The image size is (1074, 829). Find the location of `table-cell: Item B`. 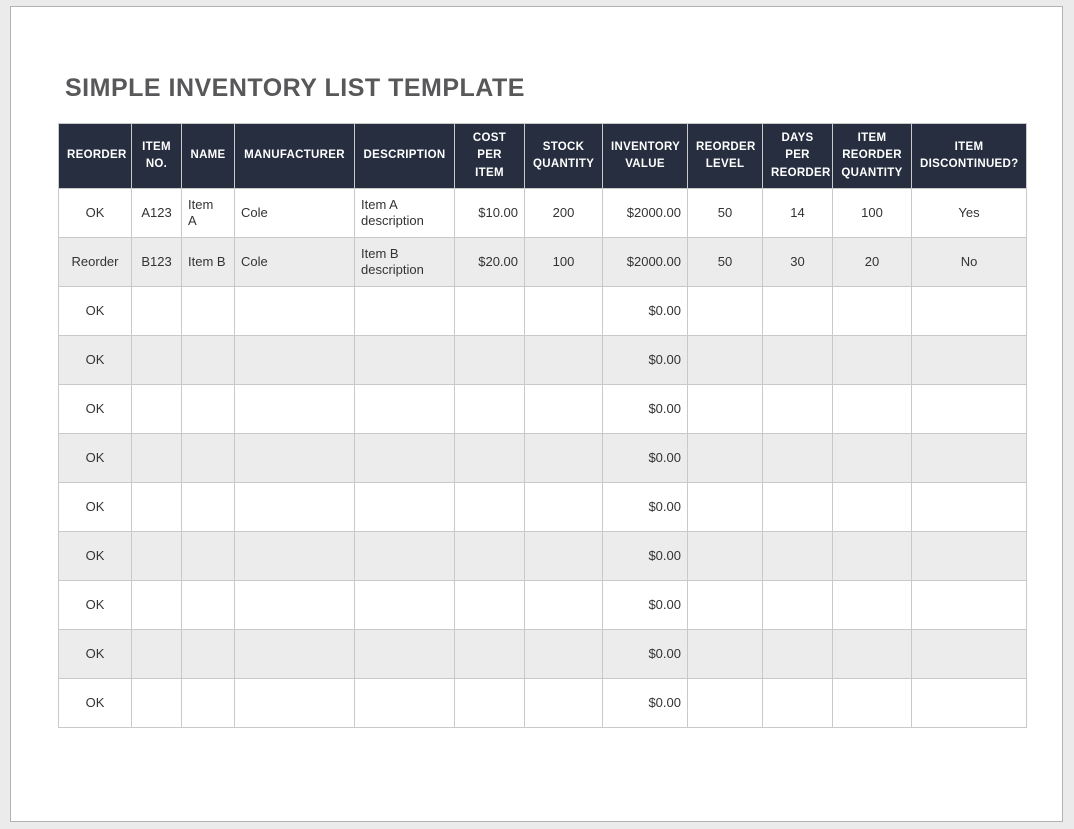

table-cell: Item B is located at coordinates (208, 262).